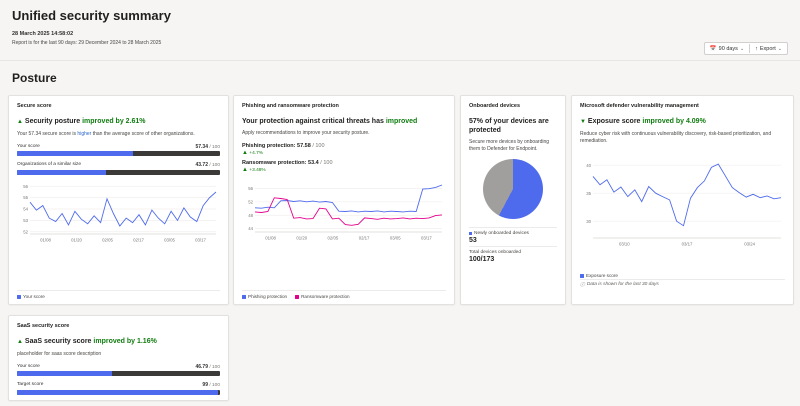 The image size is (800, 406). What do you see at coordinates (290, 106) in the screenshot?
I see `card-title-threat-protection: Phishing and ransomware protection` at bounding box center [290, 106].